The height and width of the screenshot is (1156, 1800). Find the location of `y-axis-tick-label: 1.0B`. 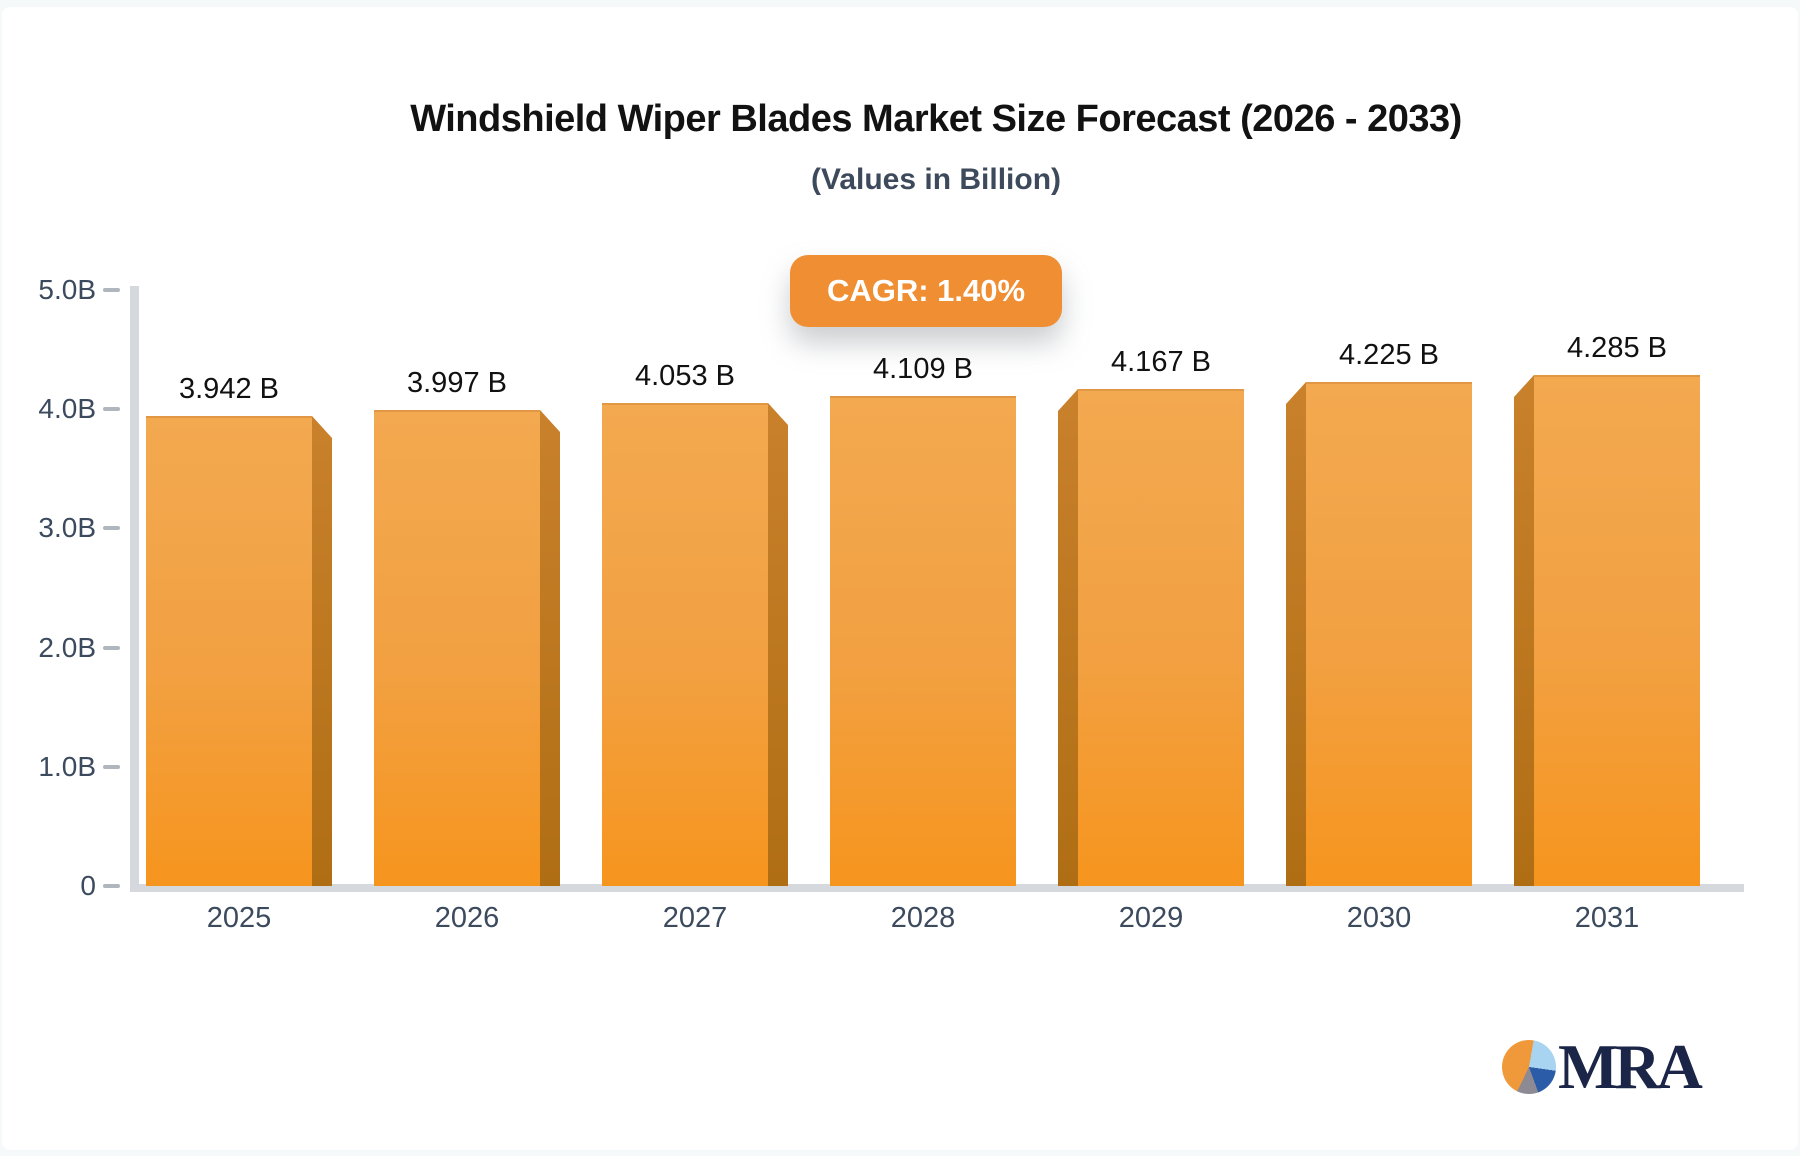

y-axis-tick-label: 1.0B is located at coordinates (67, 766).